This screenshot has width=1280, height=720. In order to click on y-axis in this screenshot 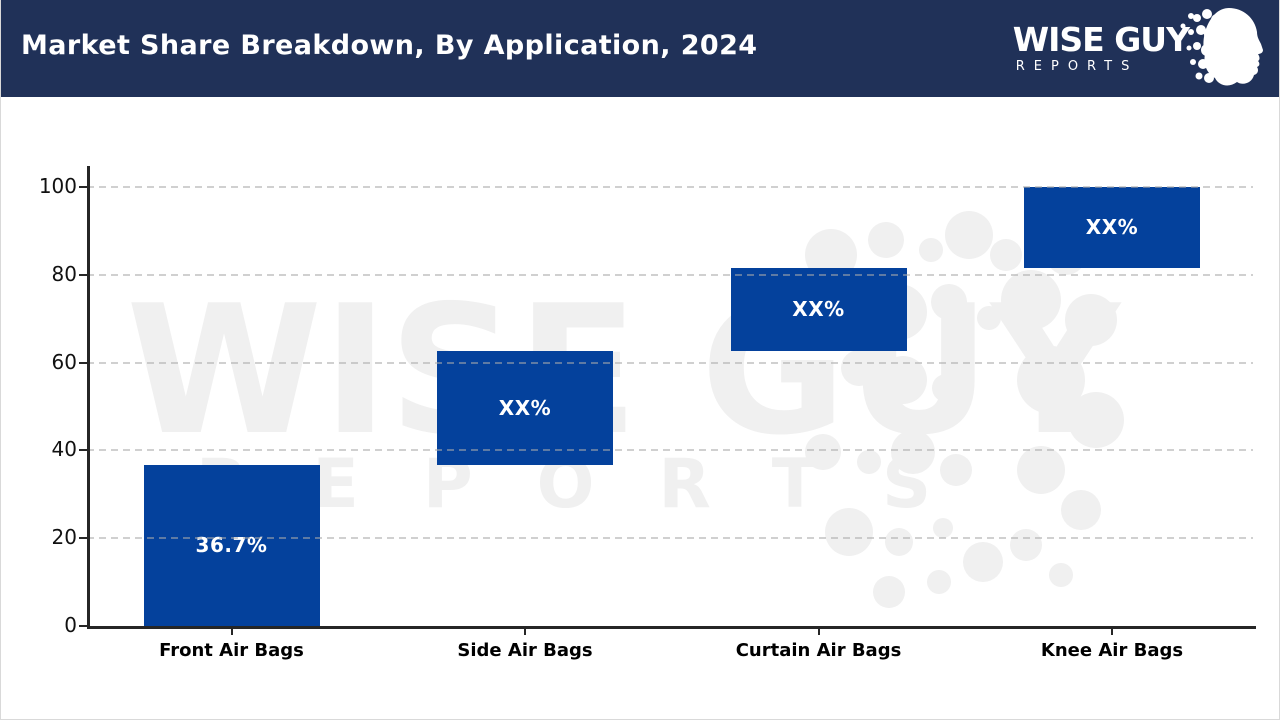, I will do `click(88, 397)`.